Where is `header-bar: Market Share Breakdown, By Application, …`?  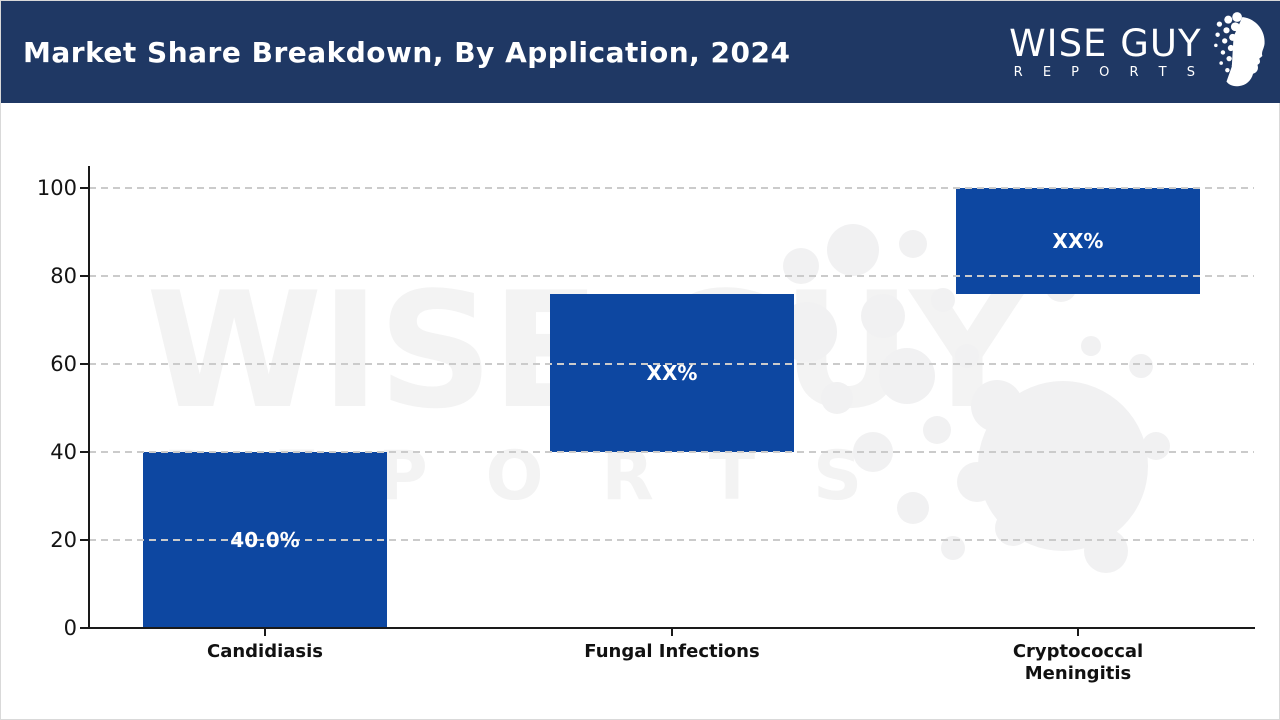 header-bar: Market Share Breakdown, By Application, … is located at coordinates (640, 52).